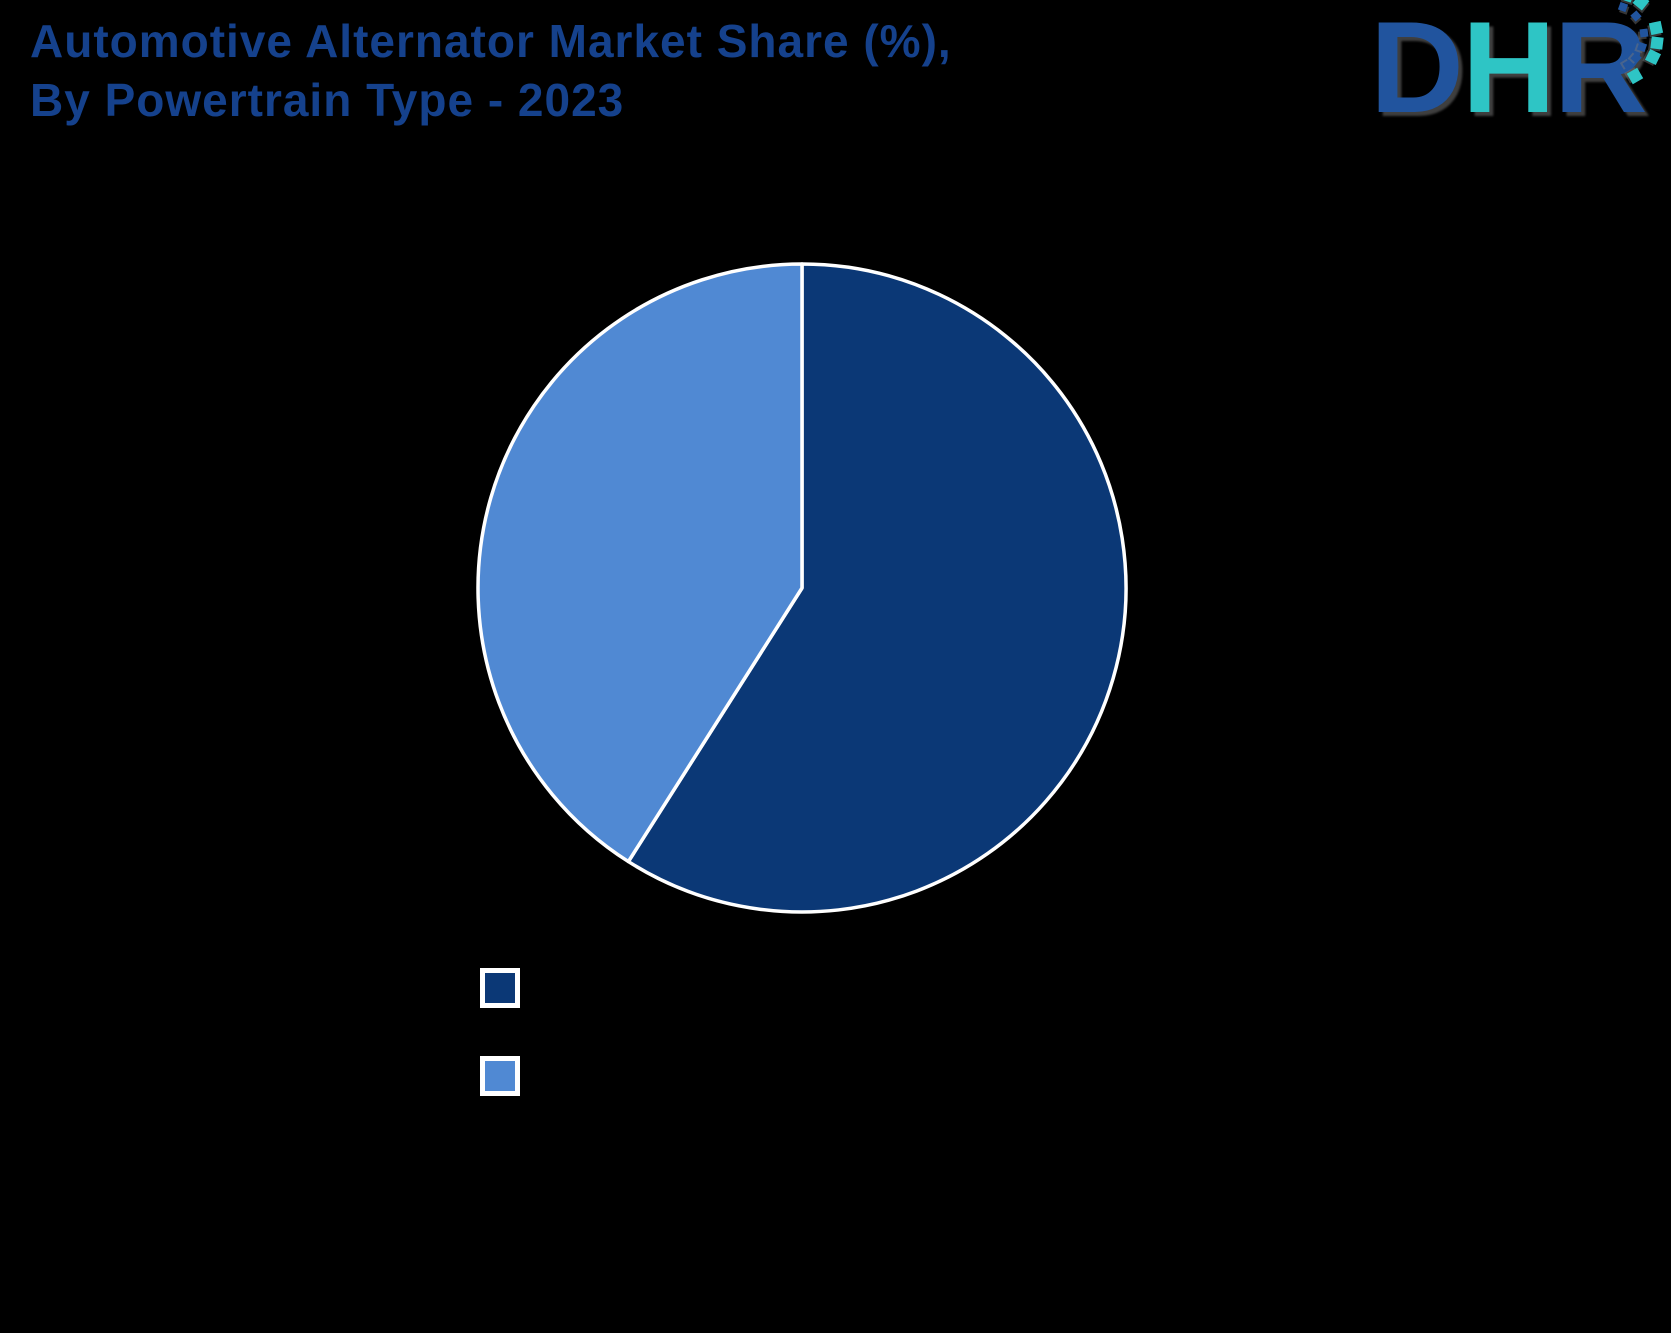 The height and width of the screenshot is (1333, 1671). What do you see at coordinates (1417, 70) in the screenshot?
I see `logo-letter-d: D` at bounding box center [1417, 70].